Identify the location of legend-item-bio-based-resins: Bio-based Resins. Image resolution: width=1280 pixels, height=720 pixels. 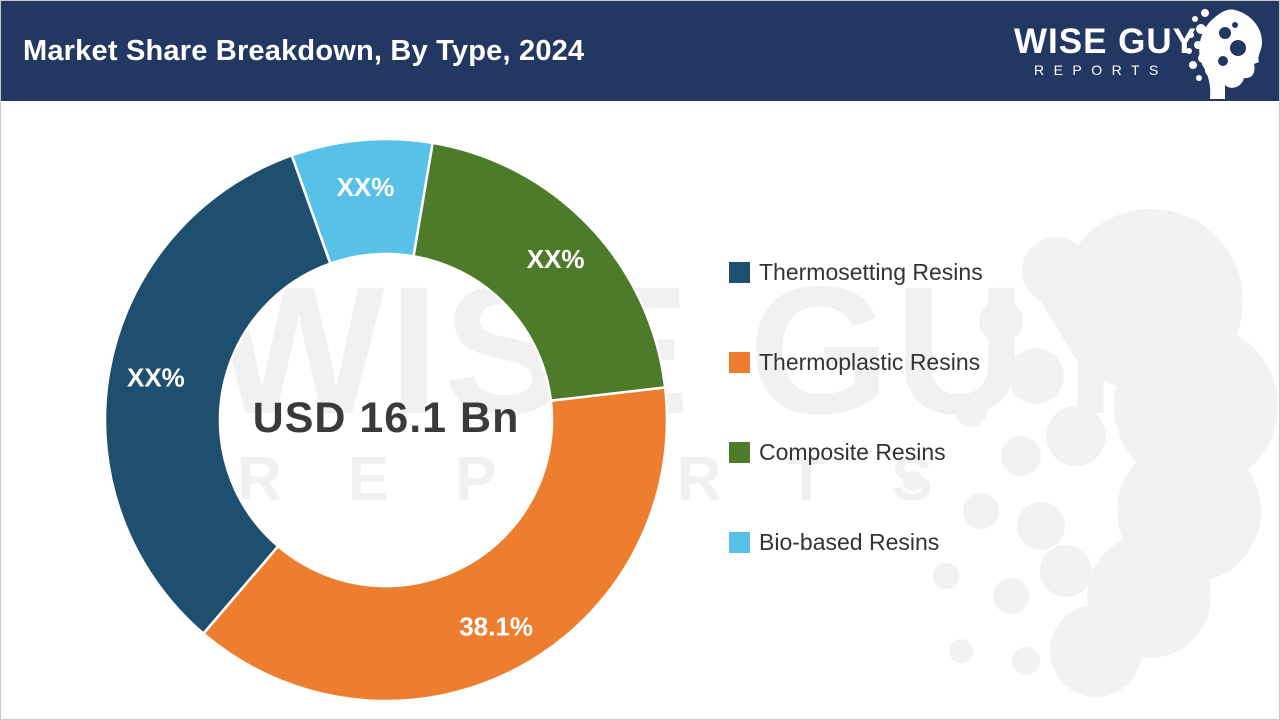
(856, 542).